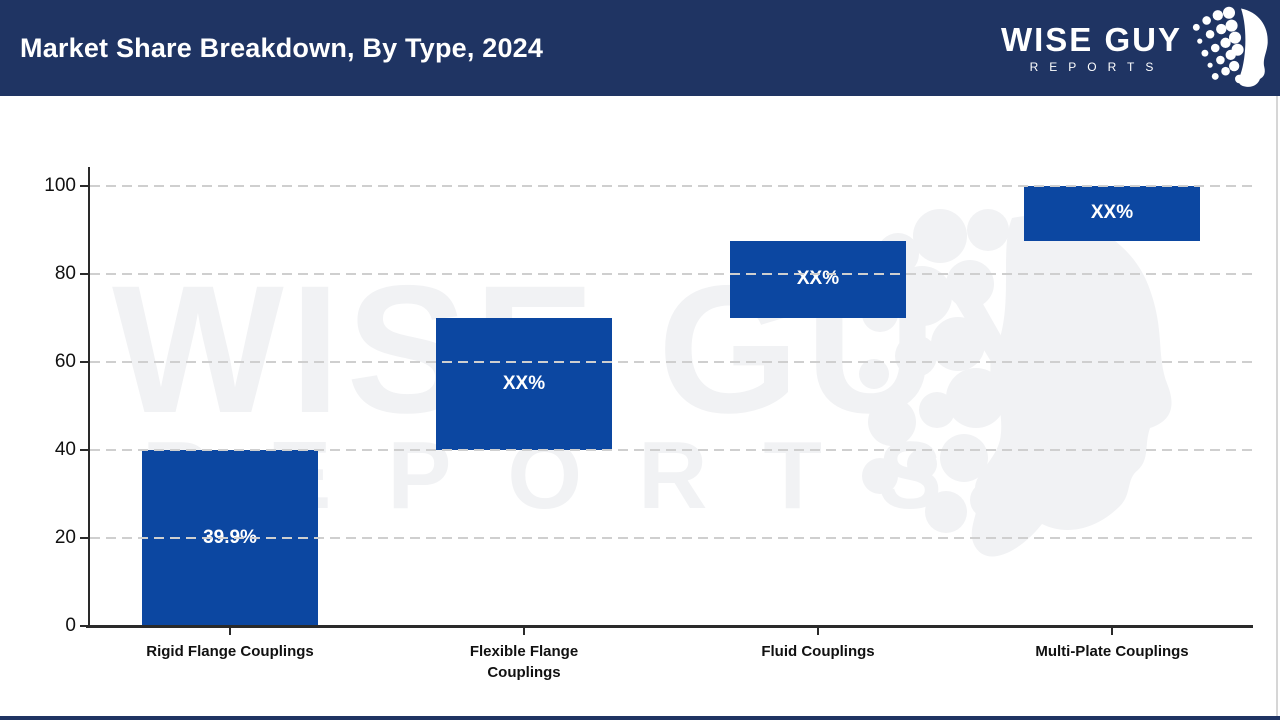 The image size is (1280, 720). I want to click on plot-right-border, so click(1277, 408).